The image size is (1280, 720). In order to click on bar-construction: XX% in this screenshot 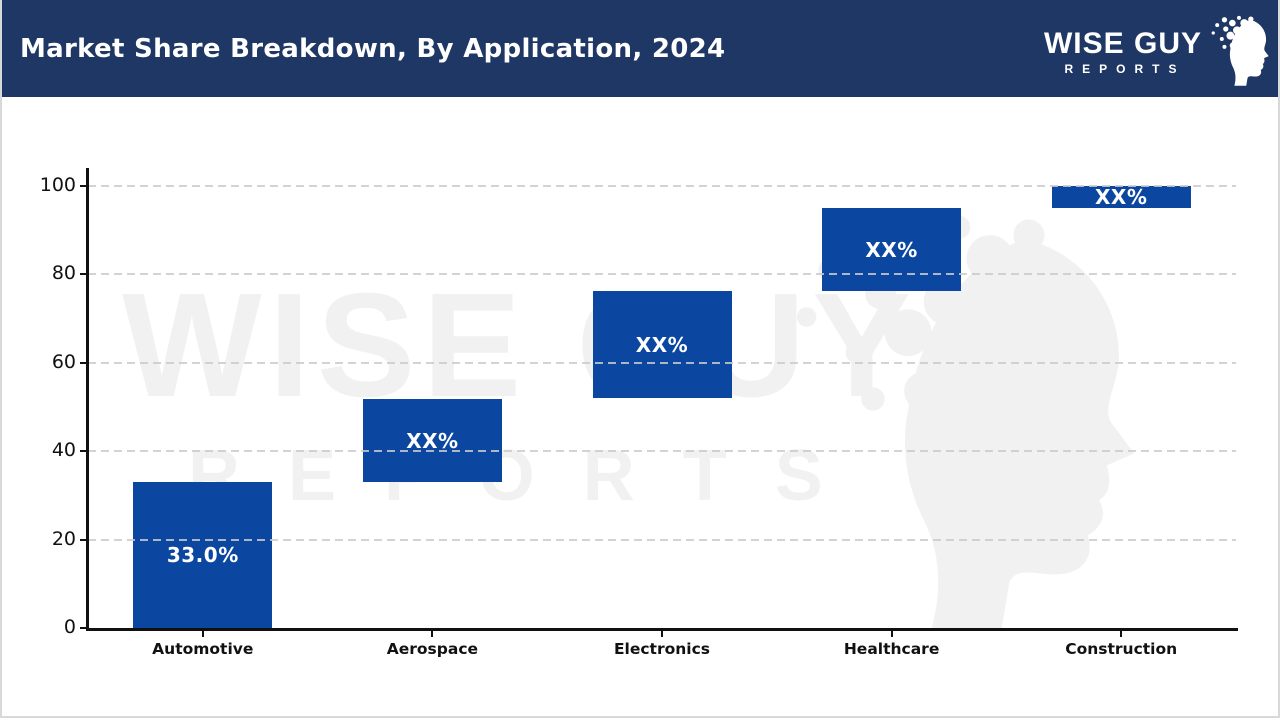, I will do `click(1121, 196)`.